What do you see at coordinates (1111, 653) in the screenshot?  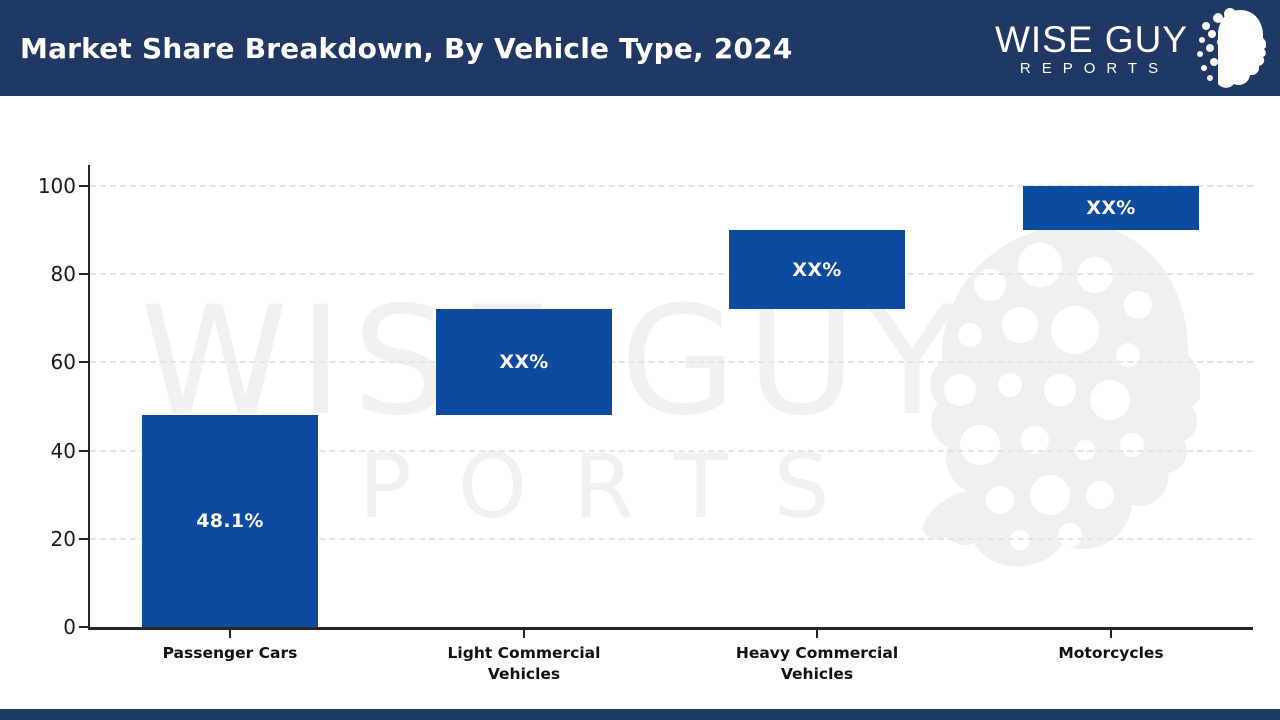 I see `x-axis-category-label: Motorcycles` at bounding box center [1111, 653].